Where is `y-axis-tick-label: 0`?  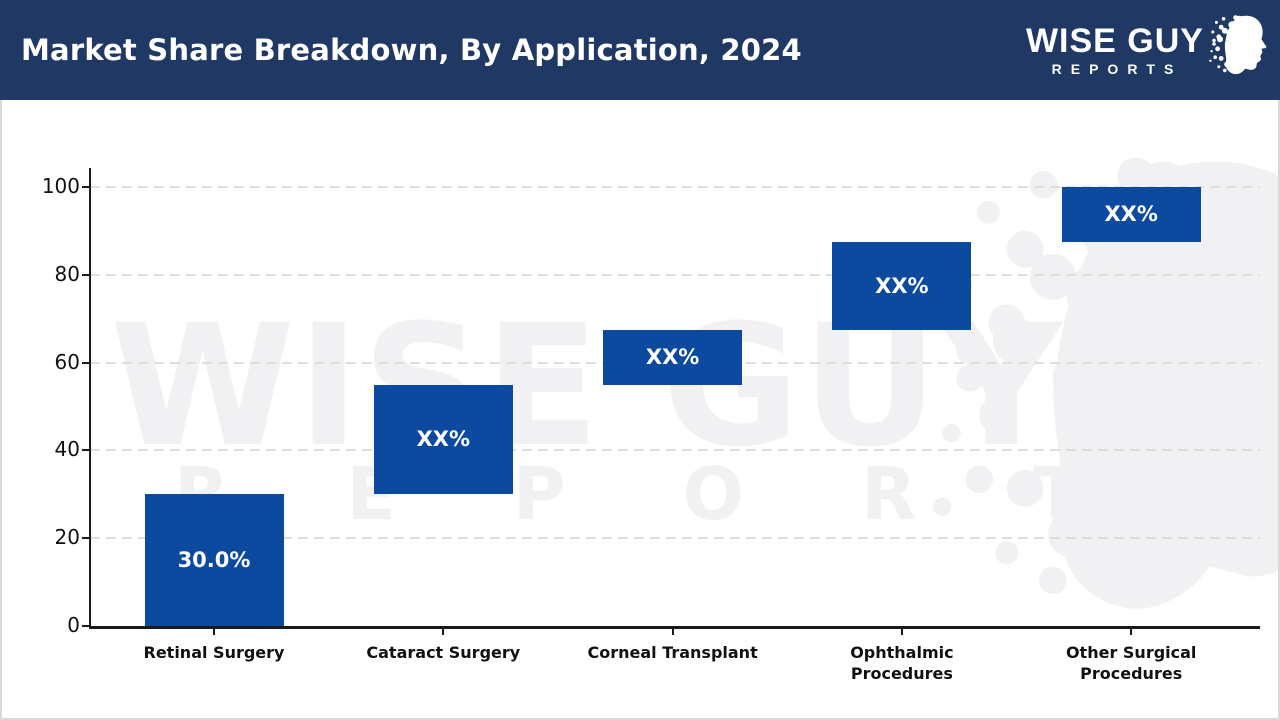
y-axis-tick-label: 0 is located at coordinates (73, 625).